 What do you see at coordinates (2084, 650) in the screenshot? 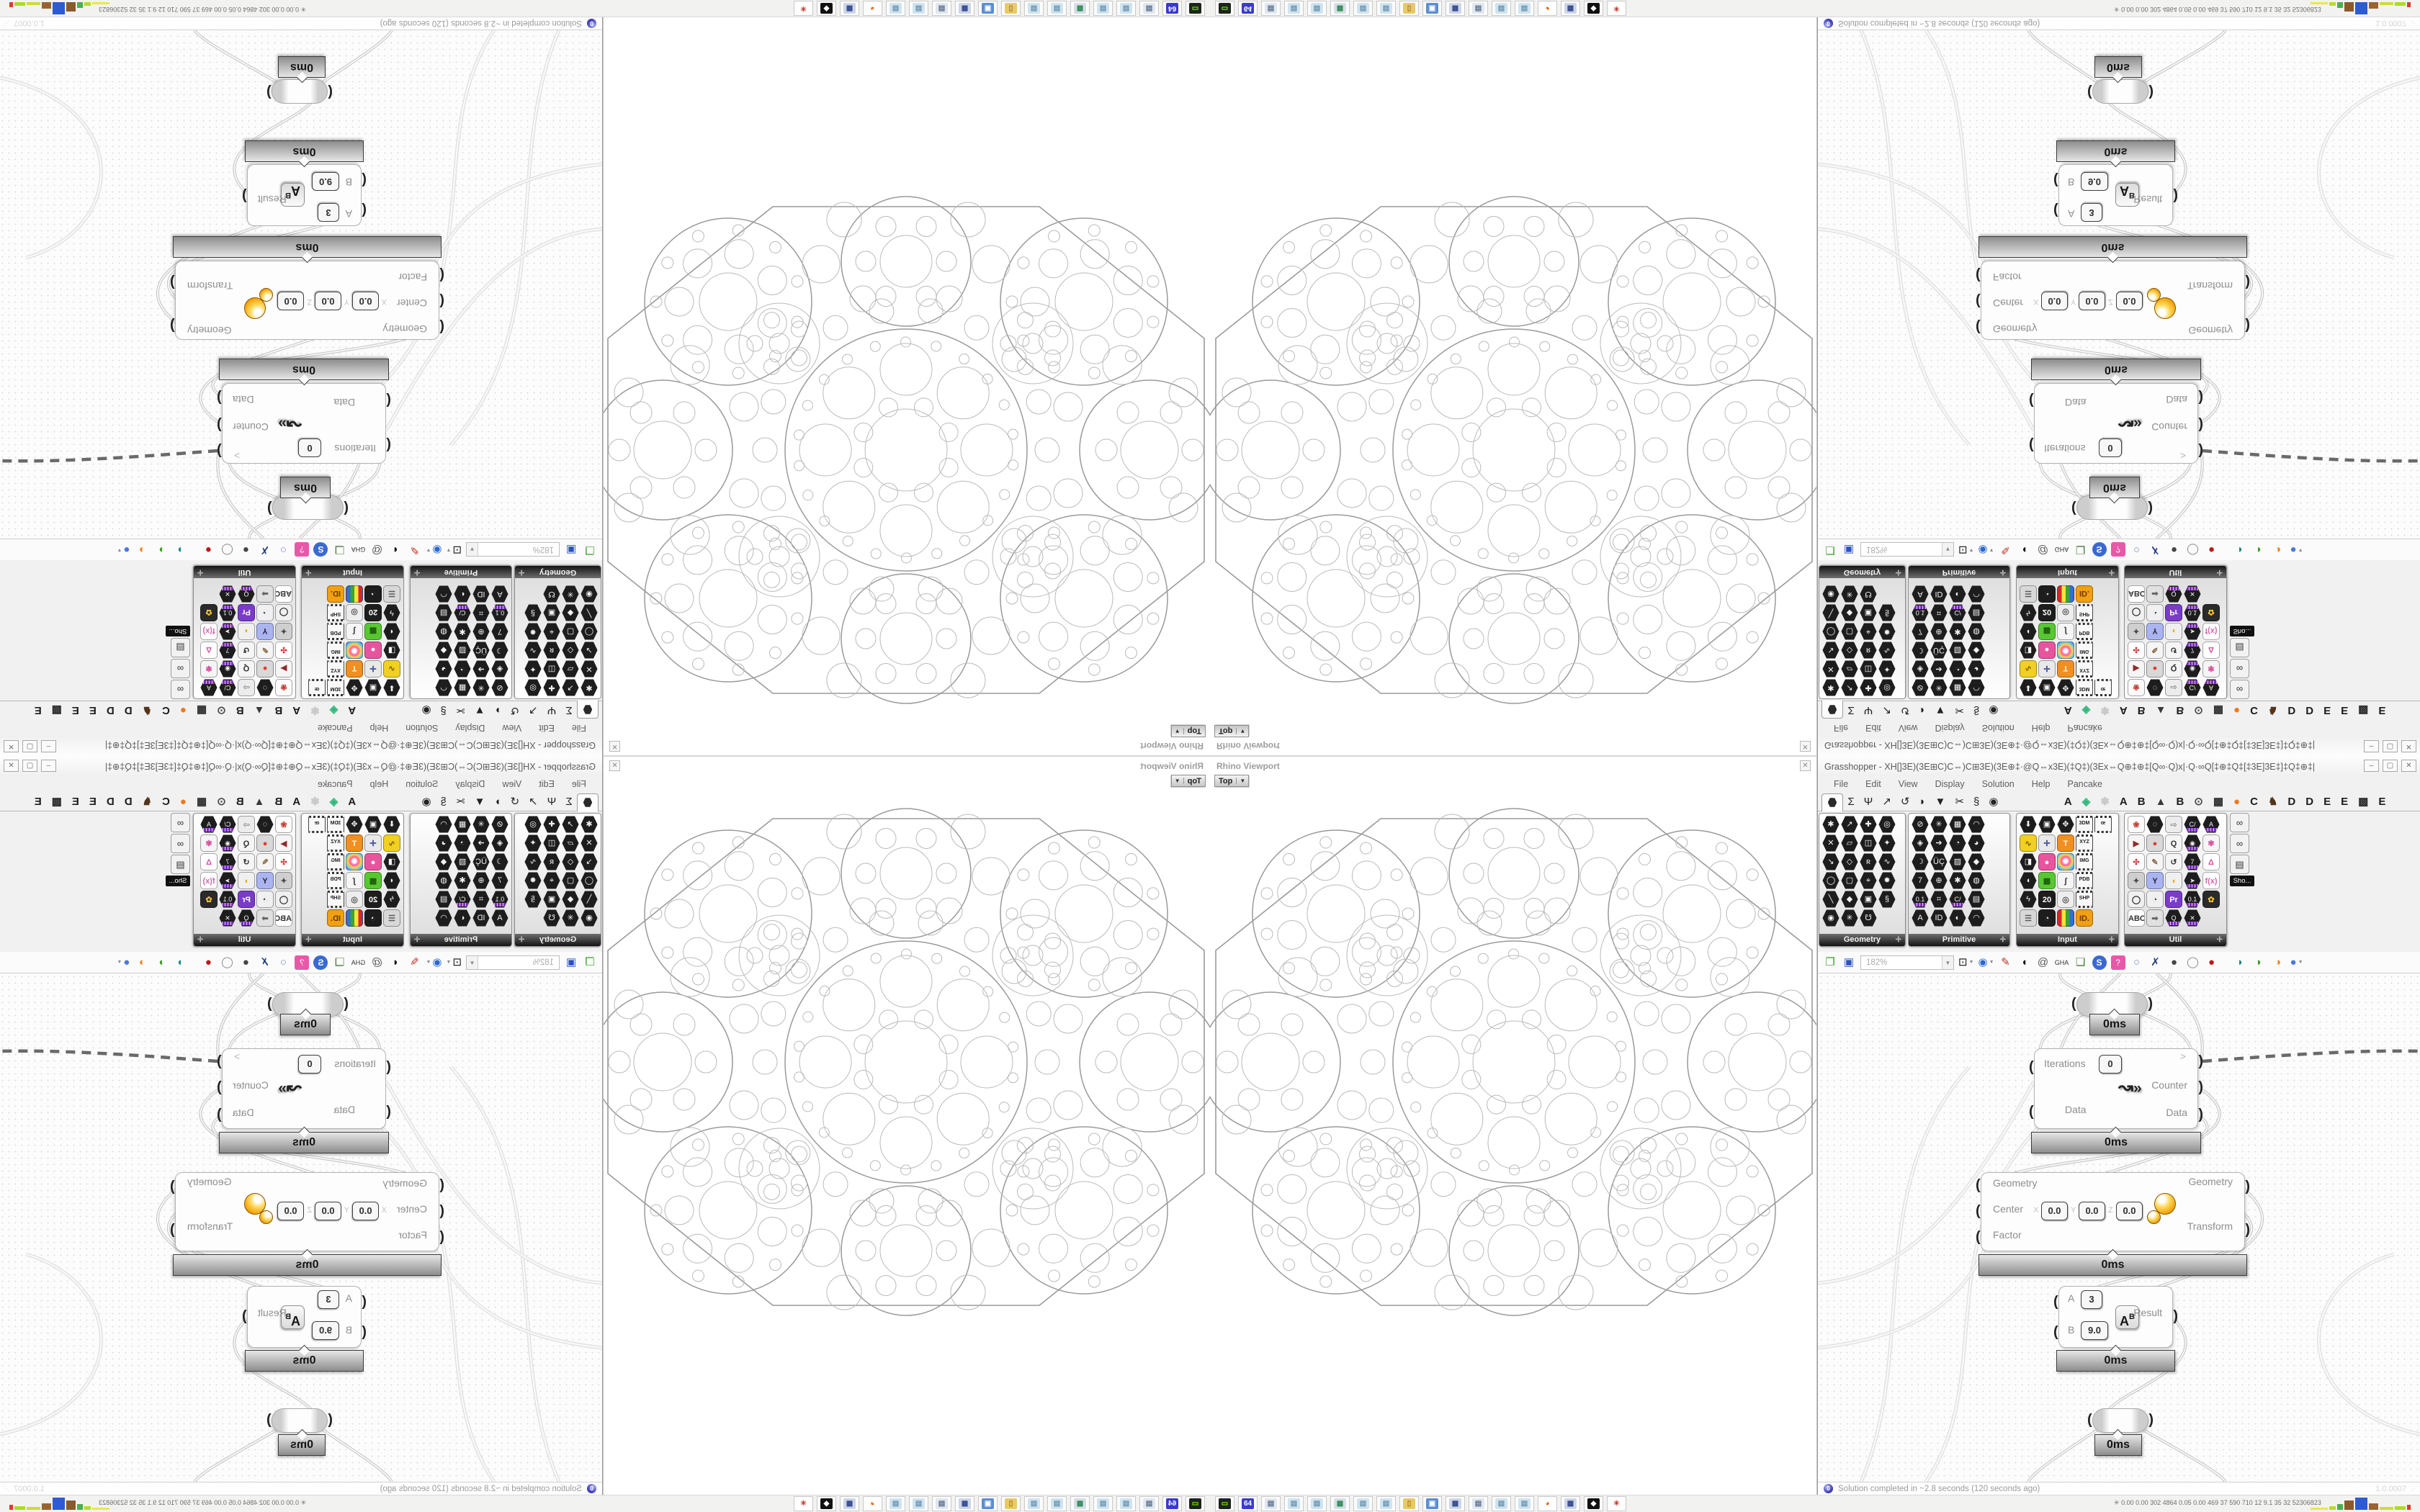
I see `component-icon: IMG` at bounding box center [2084, 650].